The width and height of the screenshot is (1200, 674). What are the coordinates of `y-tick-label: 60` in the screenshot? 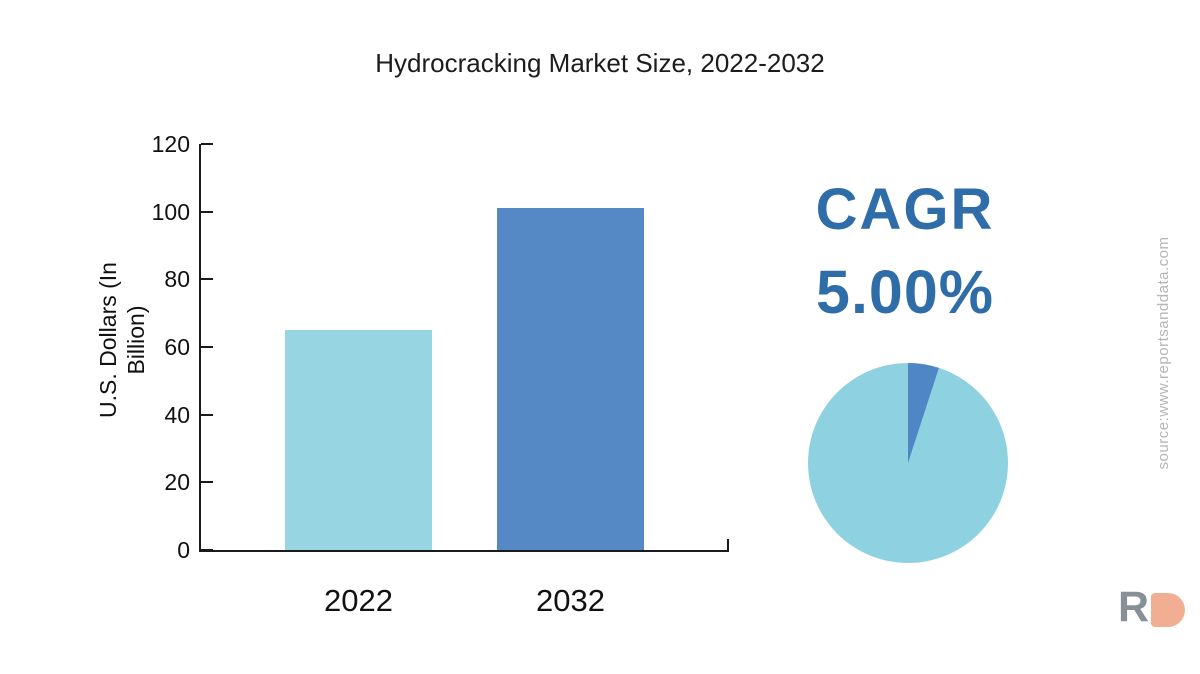 It's located at (177, 347).